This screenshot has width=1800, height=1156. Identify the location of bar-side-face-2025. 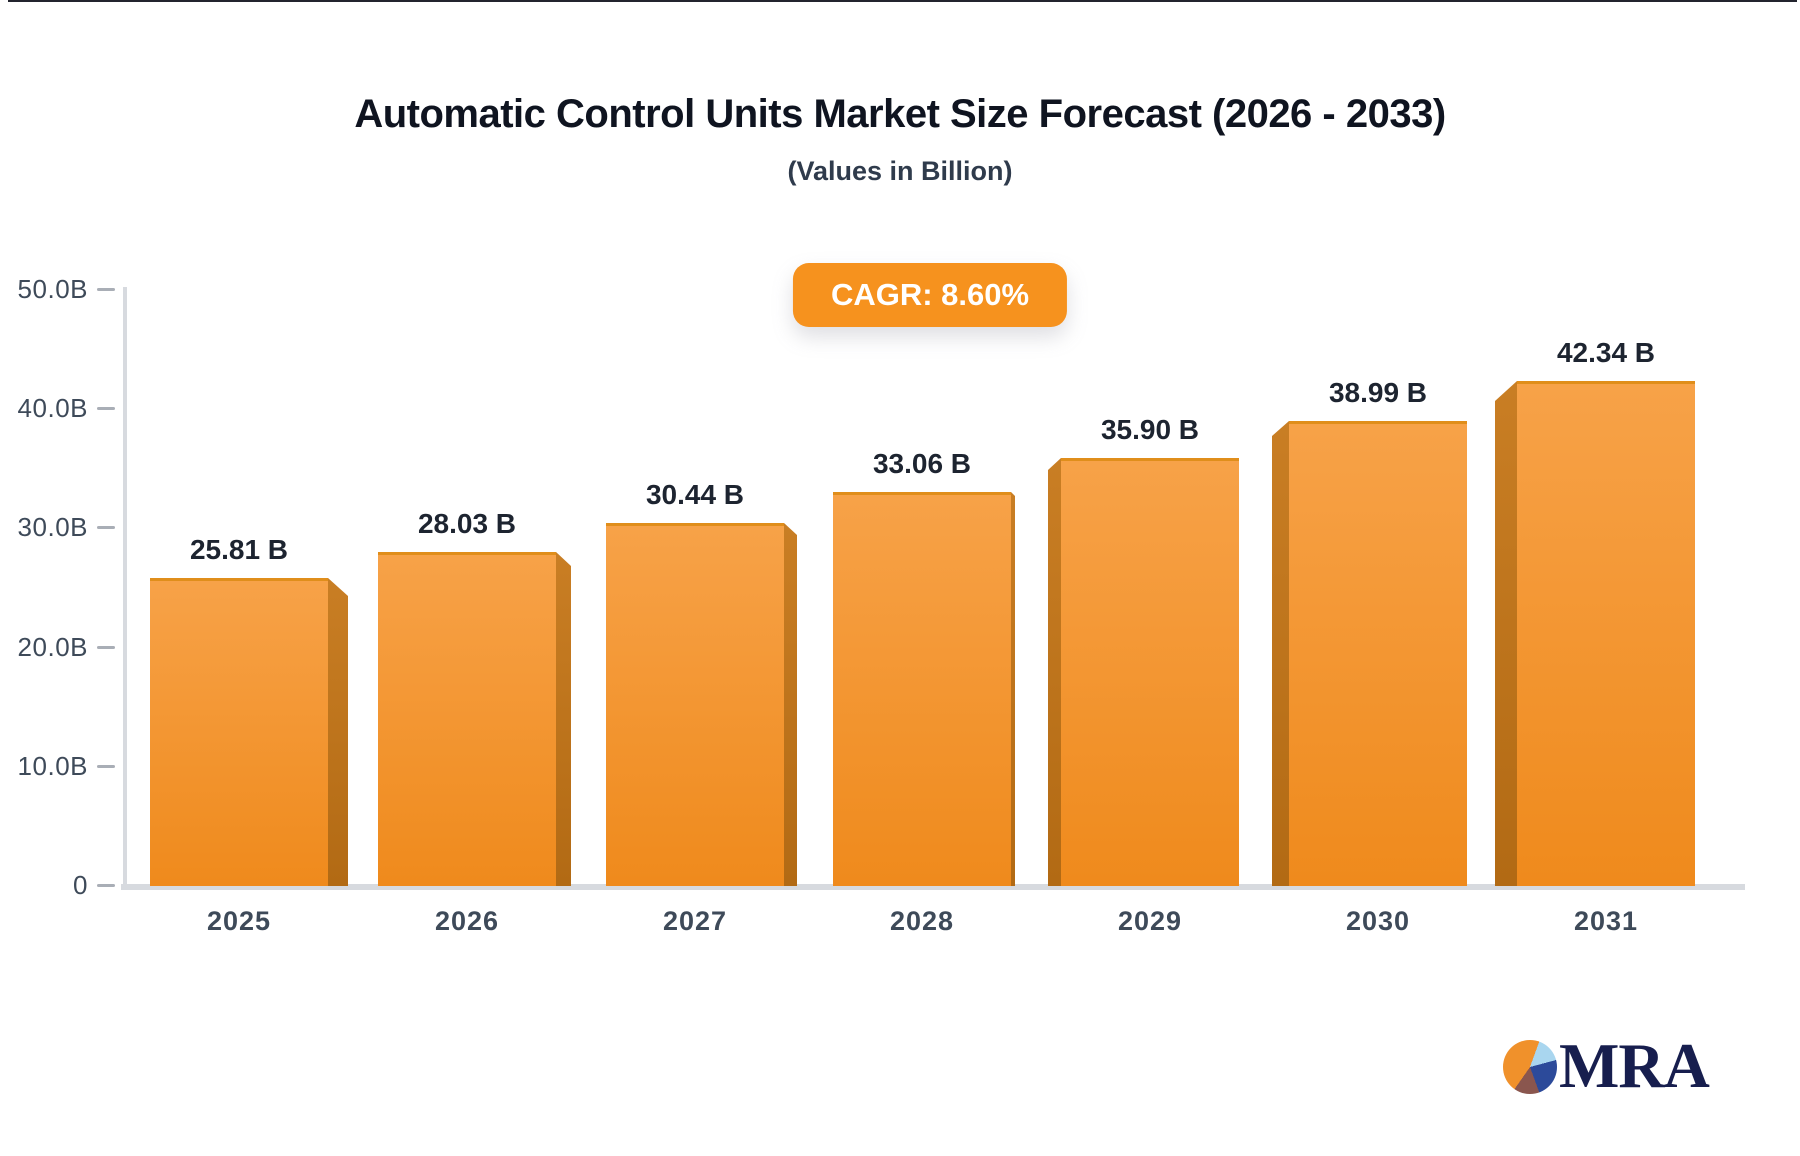
(338, 732).